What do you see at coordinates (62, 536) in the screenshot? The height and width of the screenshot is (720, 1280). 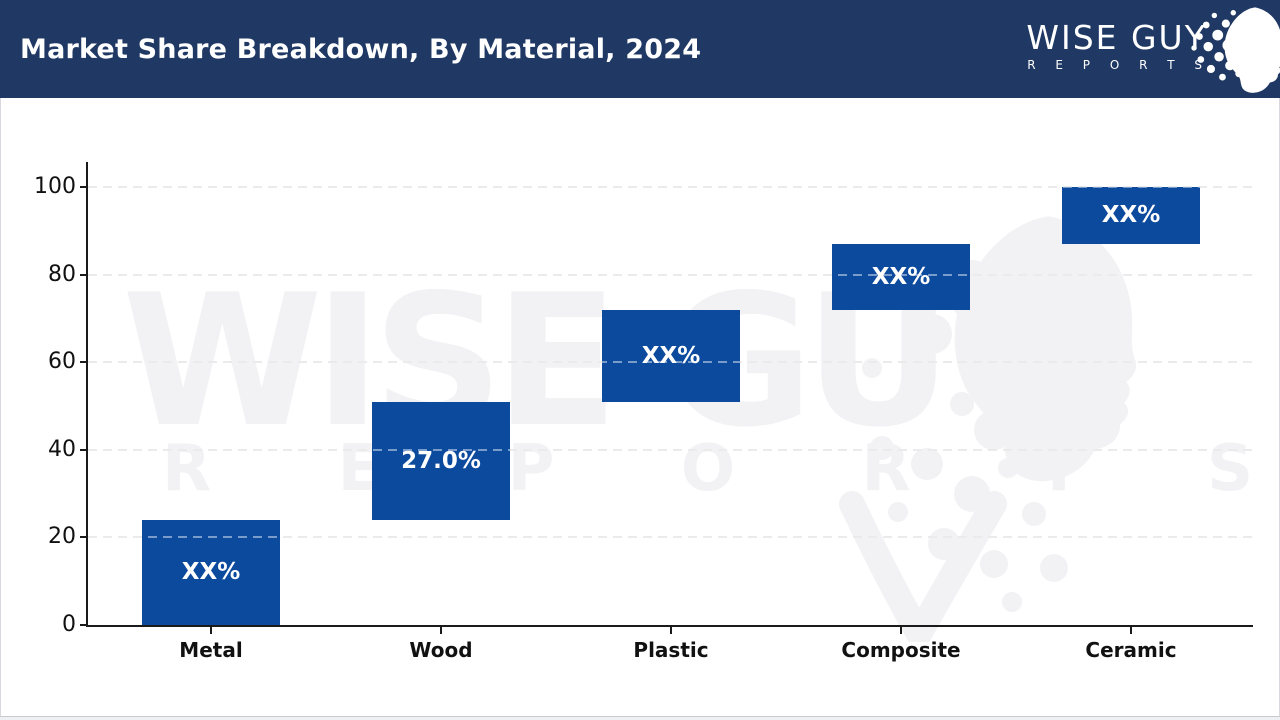 I see `y-tick-label: 20` at bounding box center [62, 536].